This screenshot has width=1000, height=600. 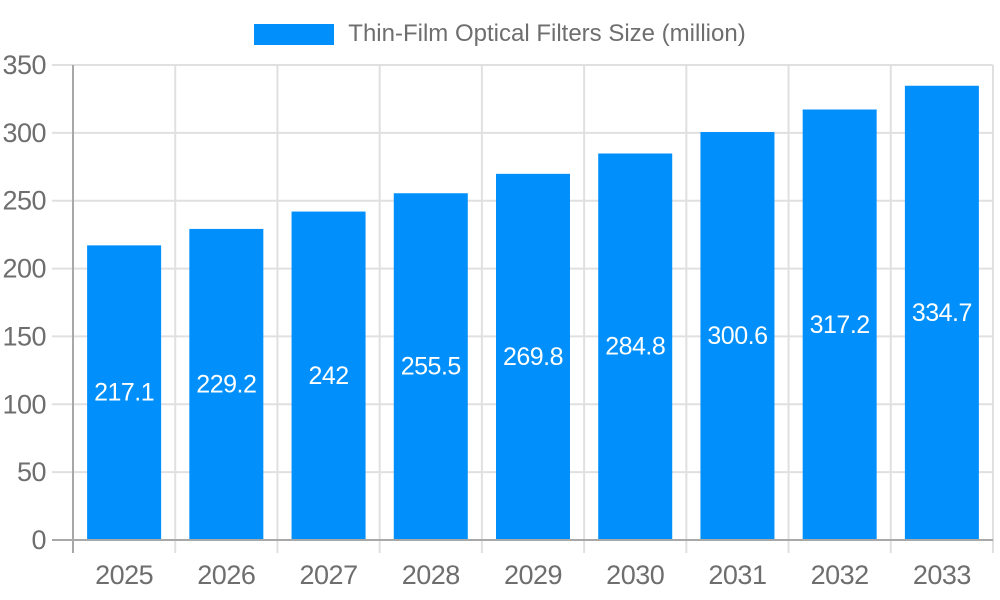 I want to click on bar-2033, so click(x=941, y=312).